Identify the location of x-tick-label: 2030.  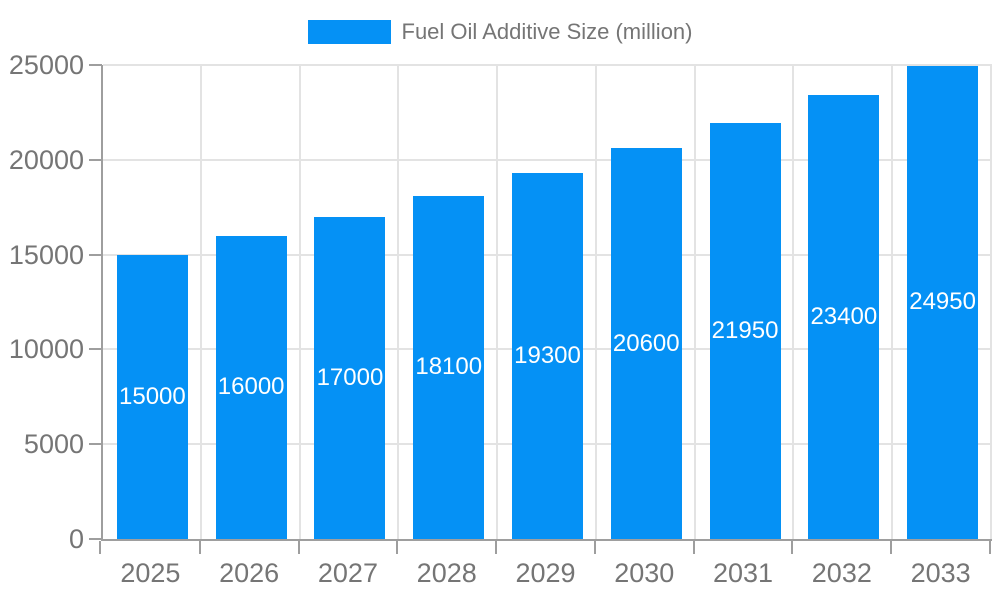
(644, 573).